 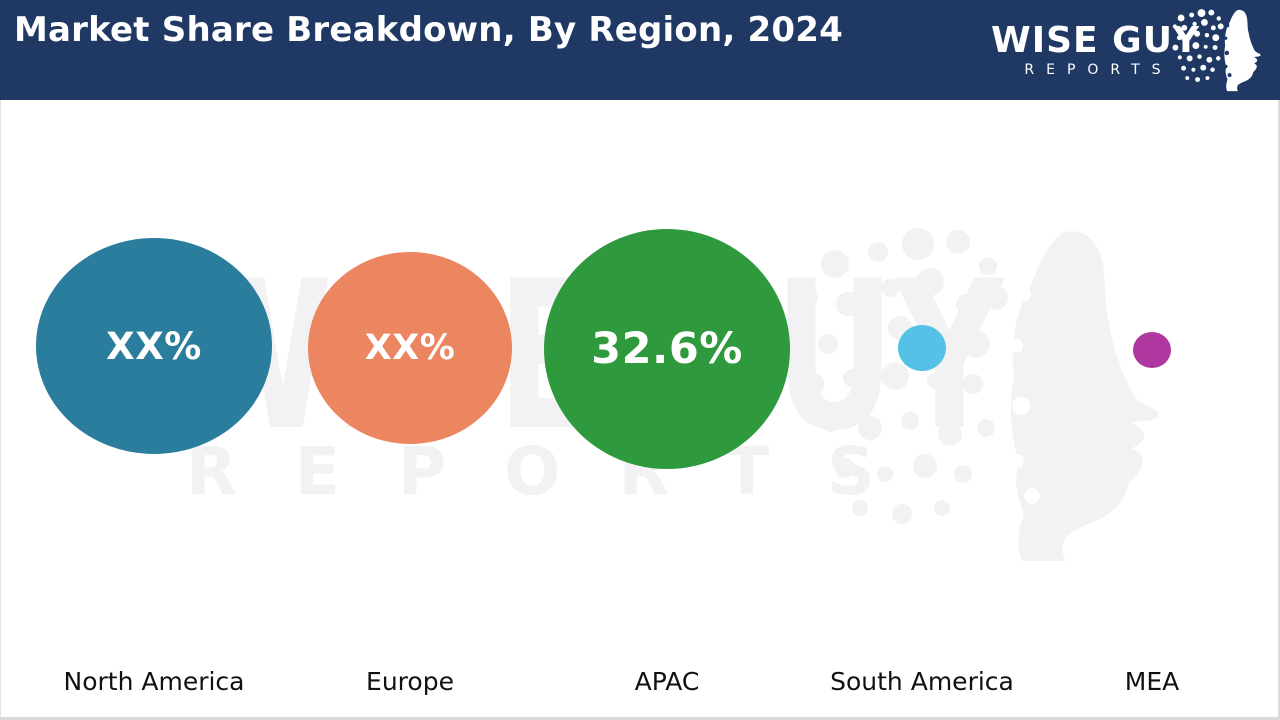 What do you see at coordinates (1216, 50) in the screenshot?
I see `brand-head-icon` at bounding box center [1216, 50].